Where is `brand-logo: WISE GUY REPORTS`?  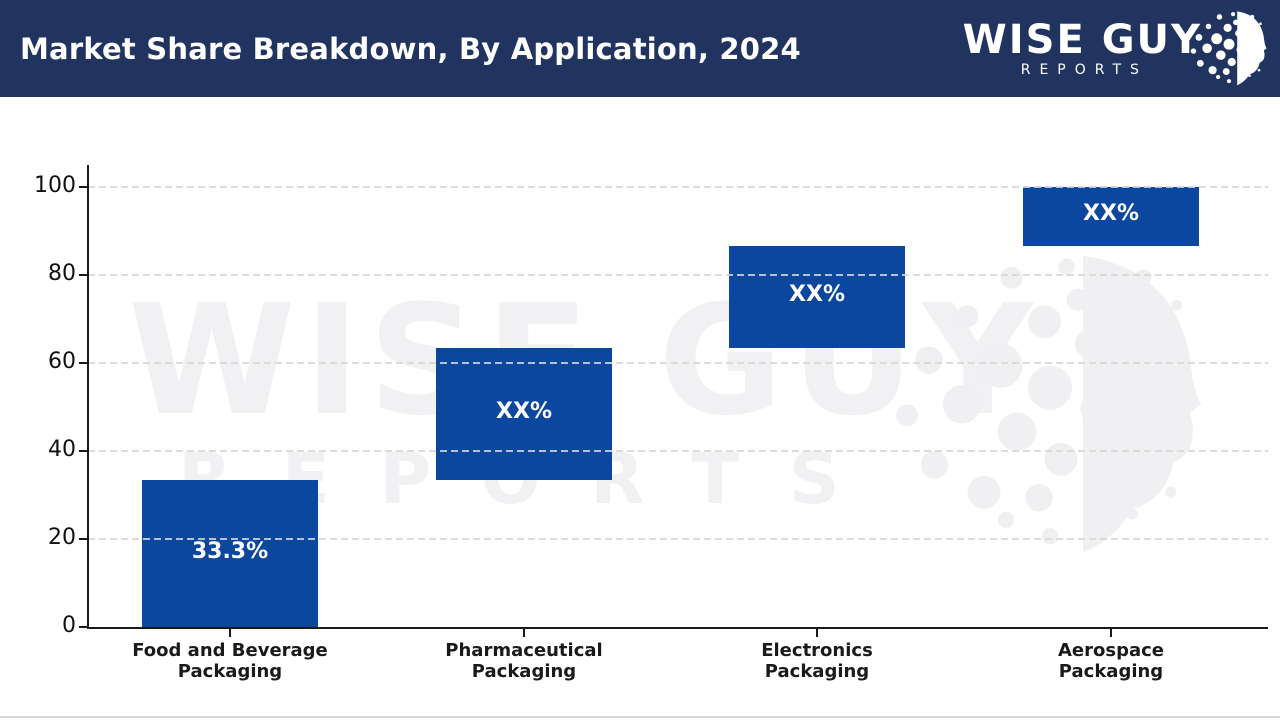
brand-logo: WISE GUY REPORTS is located at coordinates (1121, 49).